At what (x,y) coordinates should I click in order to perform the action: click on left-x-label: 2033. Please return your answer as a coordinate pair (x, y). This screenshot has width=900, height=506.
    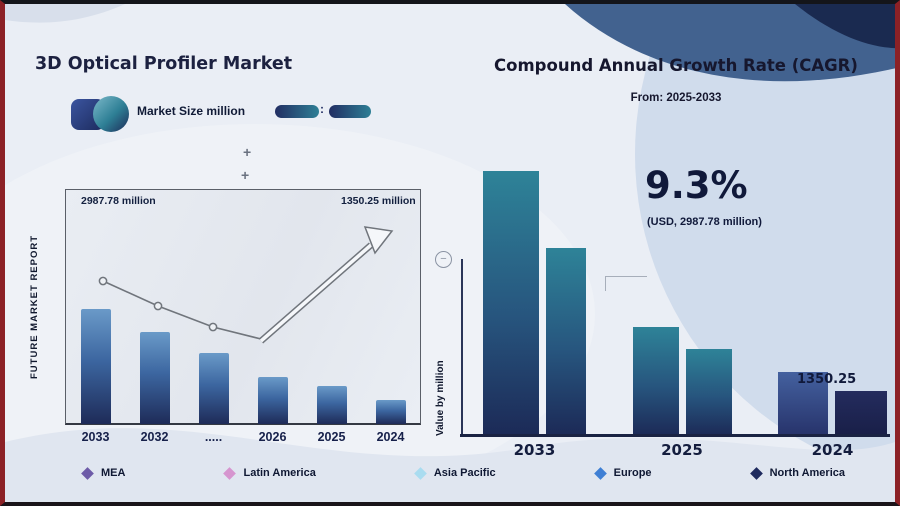
    Looking at the image, I should click on (95, 437).